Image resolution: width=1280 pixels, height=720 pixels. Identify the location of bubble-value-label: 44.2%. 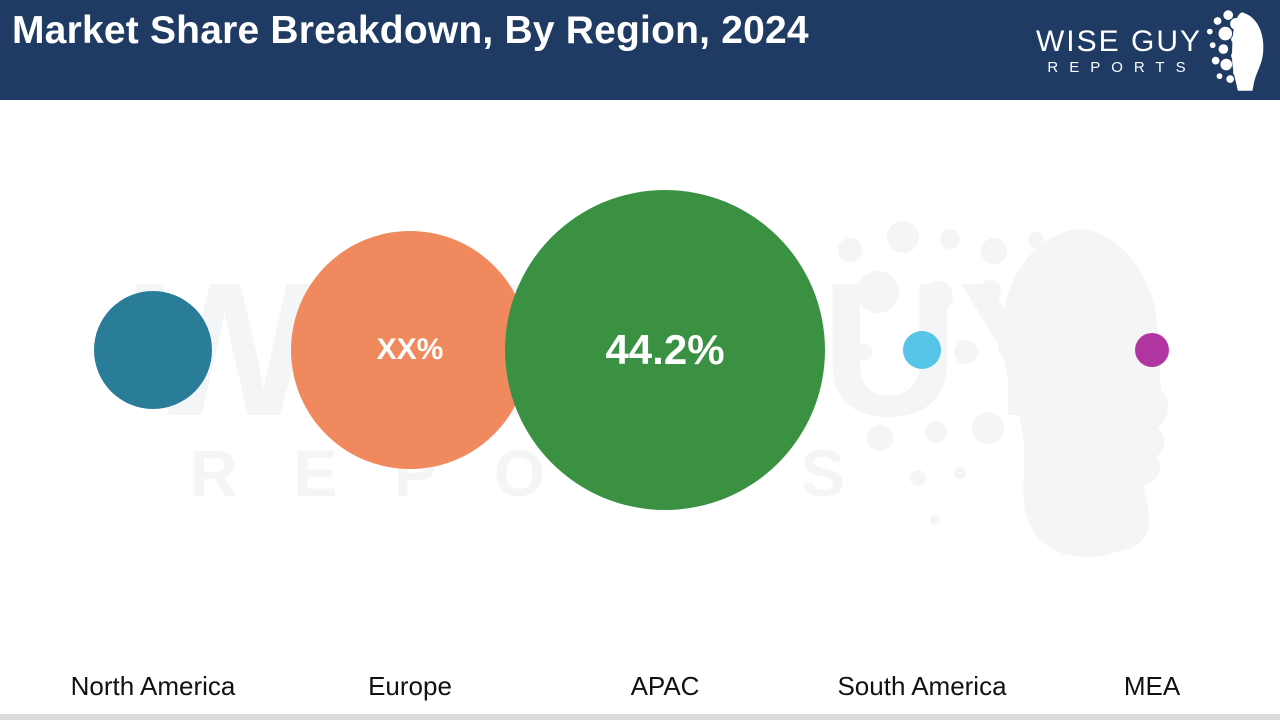
(665, 349).